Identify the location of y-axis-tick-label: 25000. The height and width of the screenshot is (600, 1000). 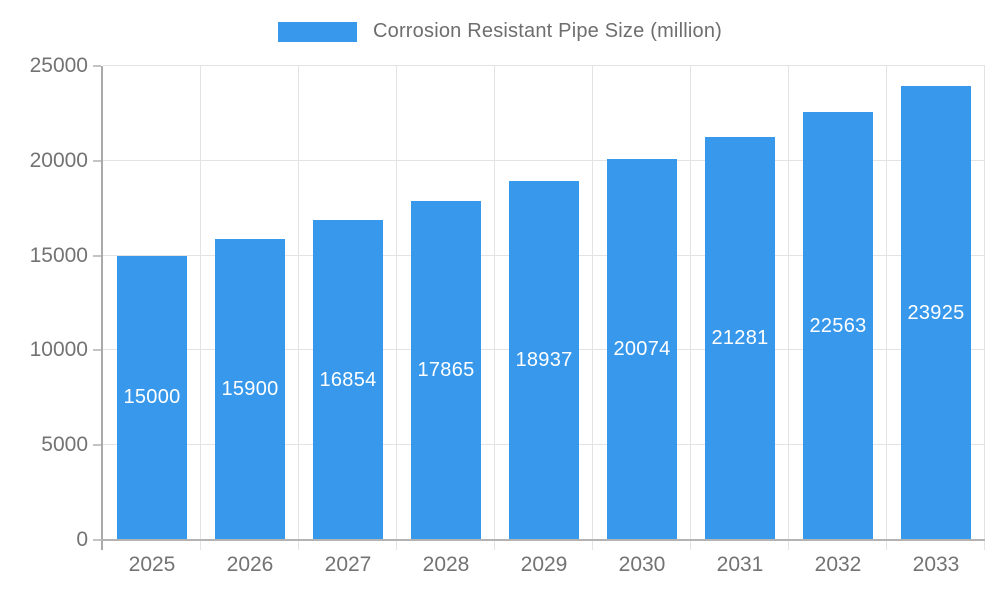
(58, 65).